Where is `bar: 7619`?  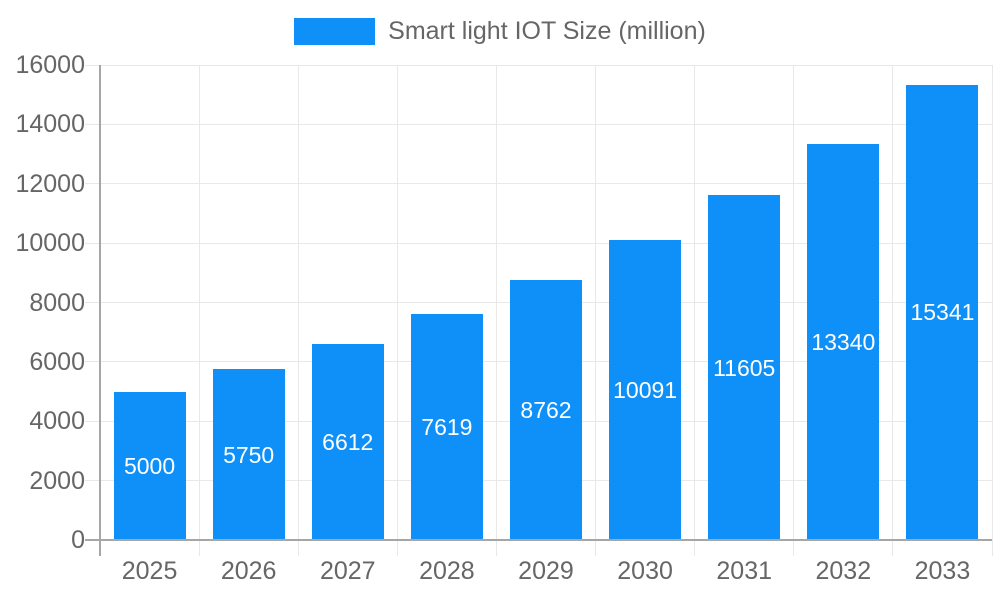 bar: 7619 is located at coordinates (446, 426).